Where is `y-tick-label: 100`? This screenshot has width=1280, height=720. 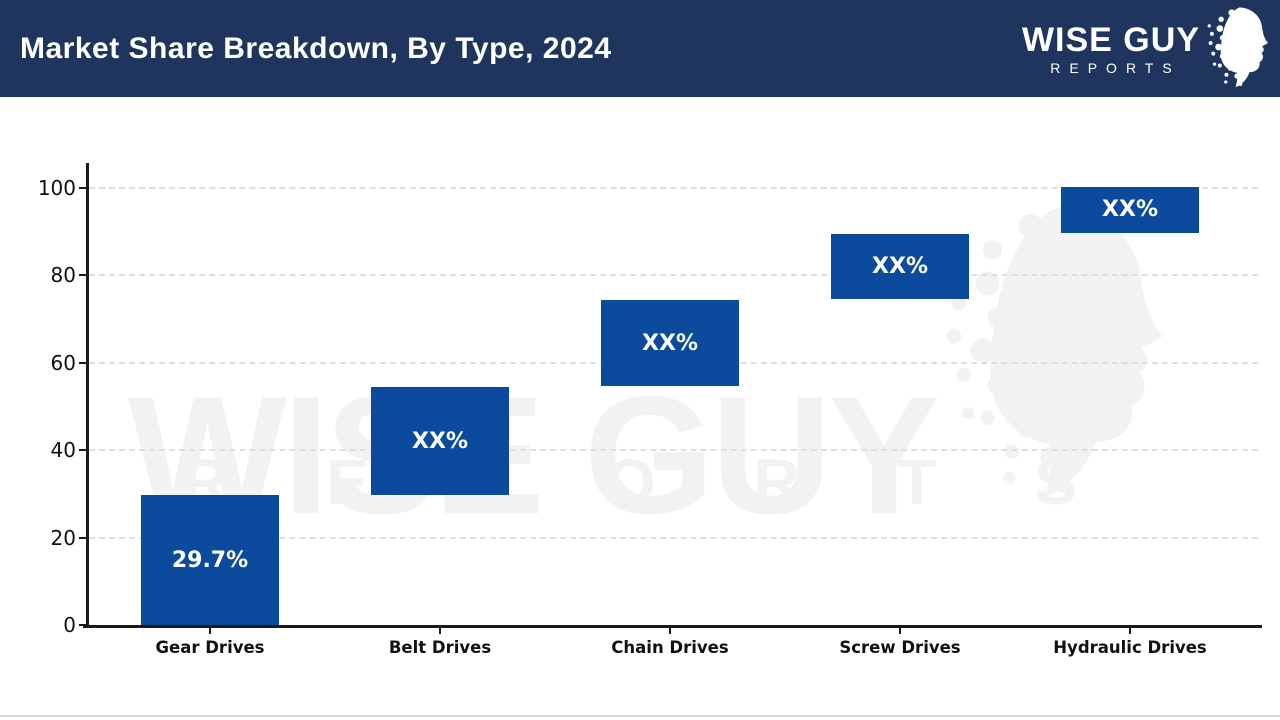
y-tick-label: 100 is located at coordinates (56, 187).